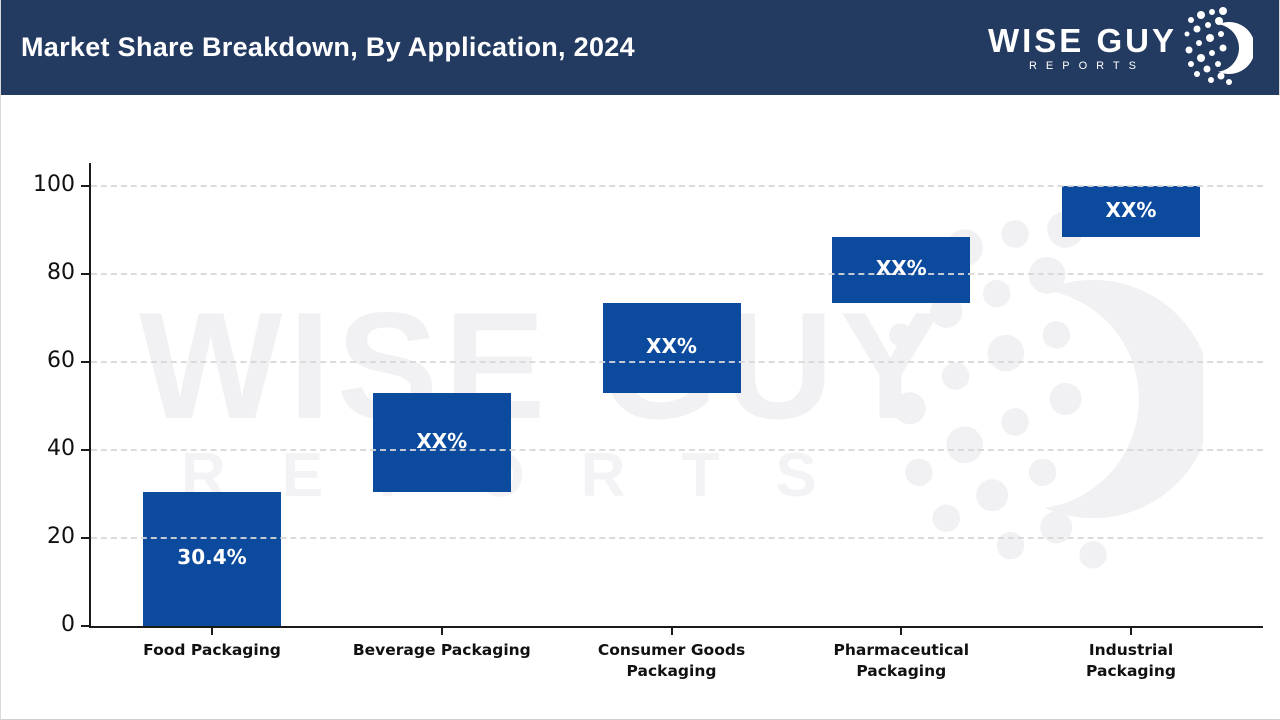  I want to click on x-tick-beverage-packaging, so click(441, 631).